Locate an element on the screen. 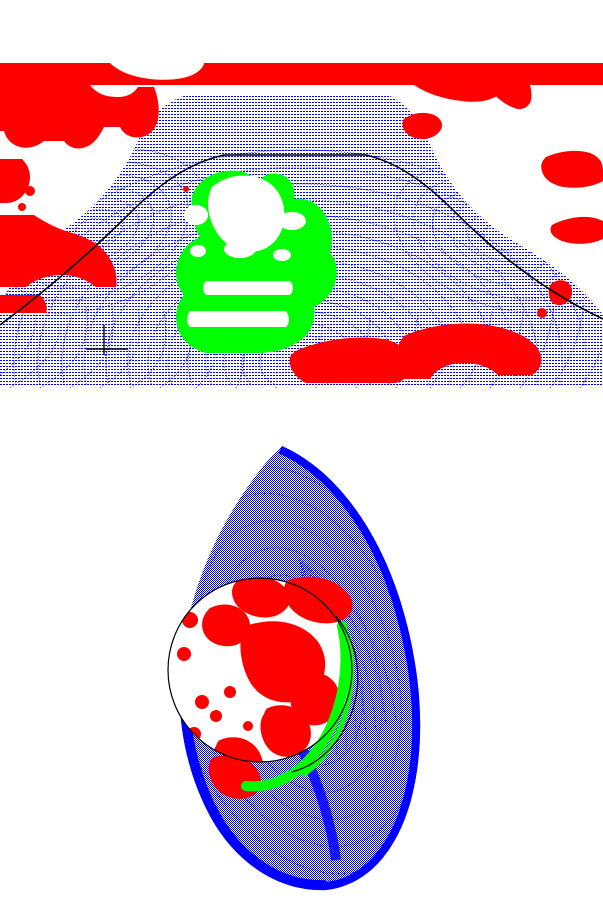 Image resolution: width=603 pixels, height=899 pixels. red-mass-sphere is located at coordinates (258, 670).